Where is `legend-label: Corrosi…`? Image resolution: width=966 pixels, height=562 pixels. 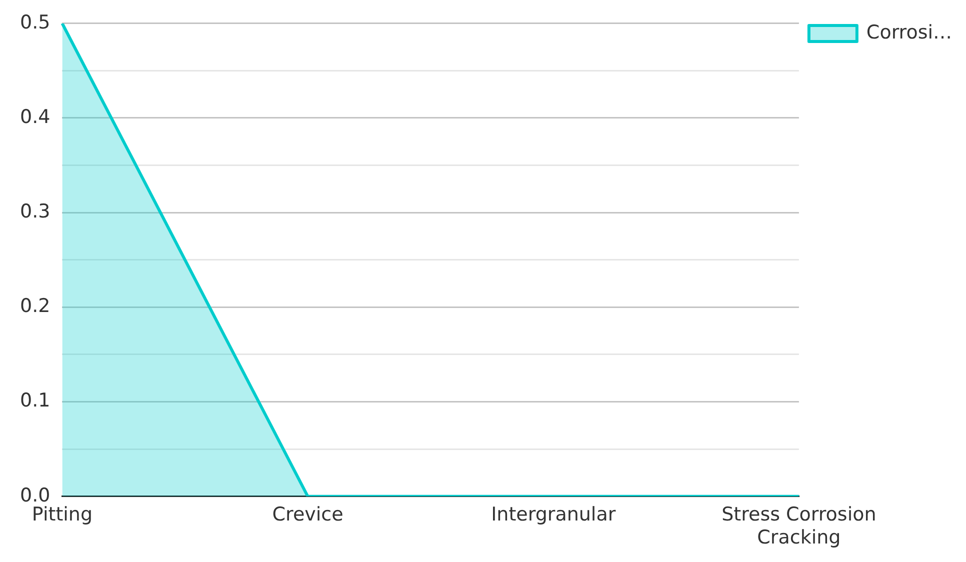 legend-label: Corrosi… is located at coordinates (909, 32).